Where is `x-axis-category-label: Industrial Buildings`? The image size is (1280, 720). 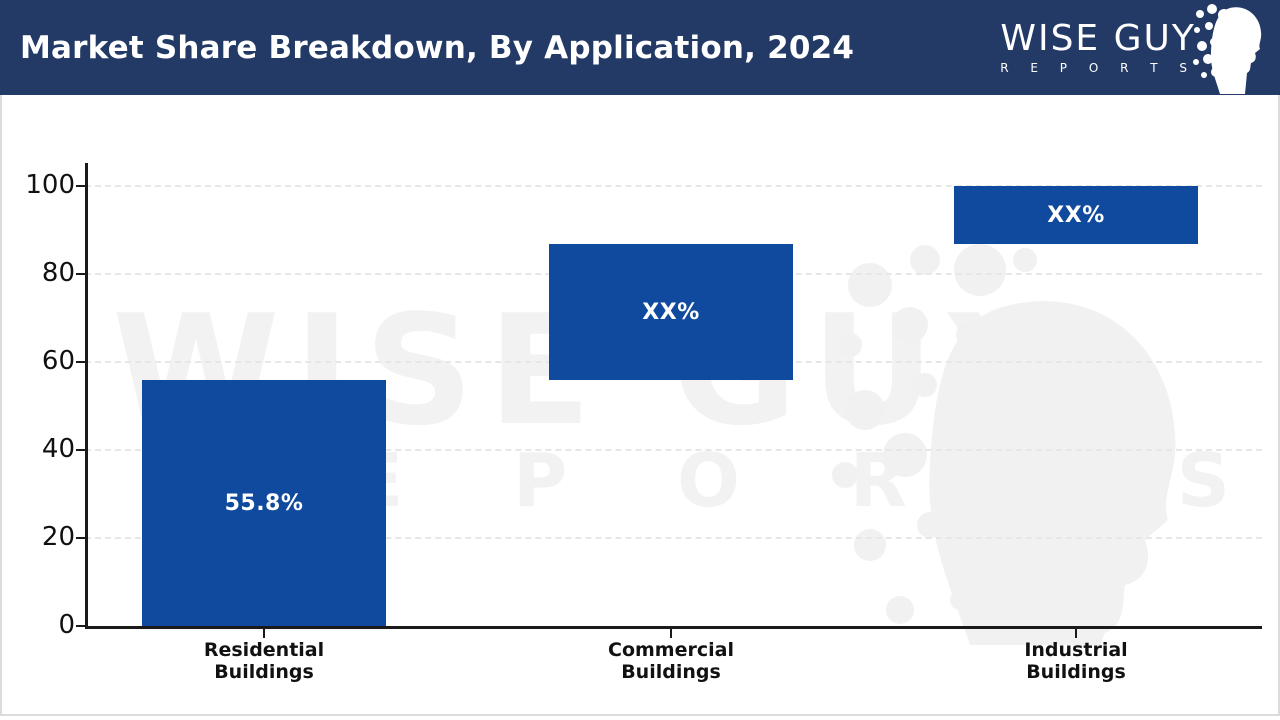 x-axis-category-label: Industrial Buildings is located at coordinates (1076, 661).